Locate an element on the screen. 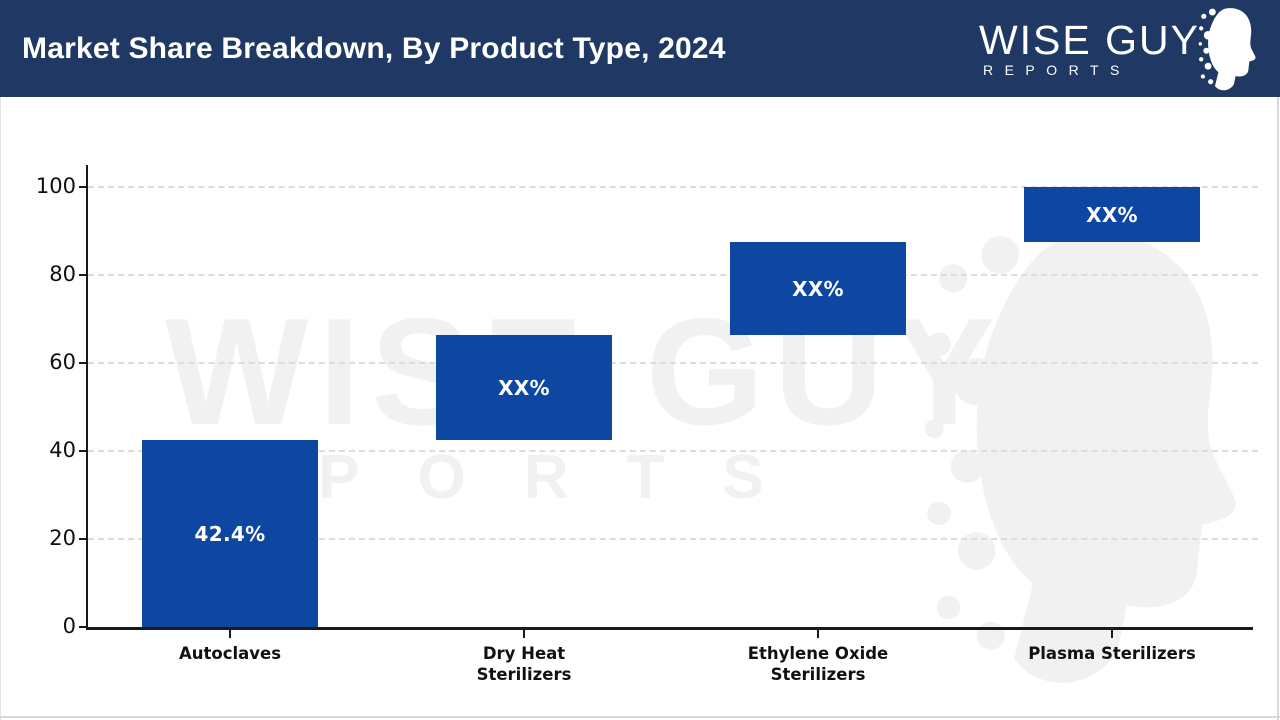 This screenshot has width=1280, height=720. y-tick-label: 20 is located at coordinates (62, 538).